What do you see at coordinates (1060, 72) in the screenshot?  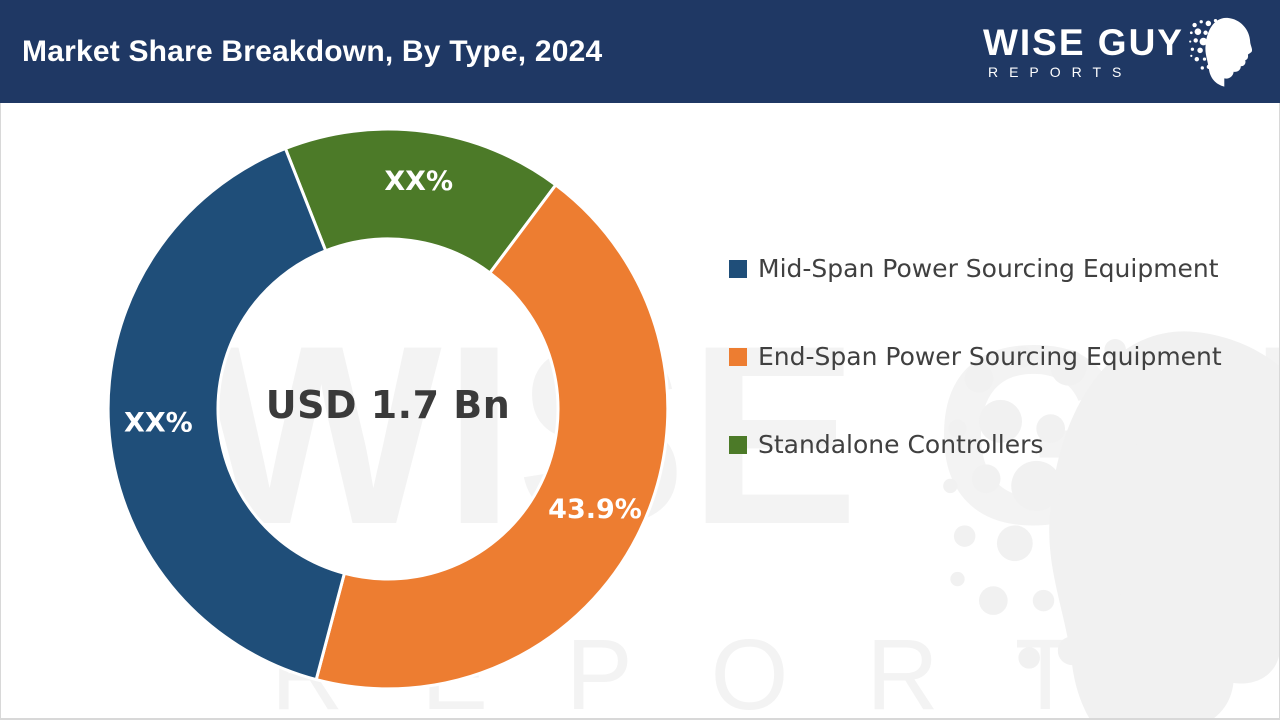 I see `logo-wordmark-line2: REPORTS` at bounding box center [1060, 72].